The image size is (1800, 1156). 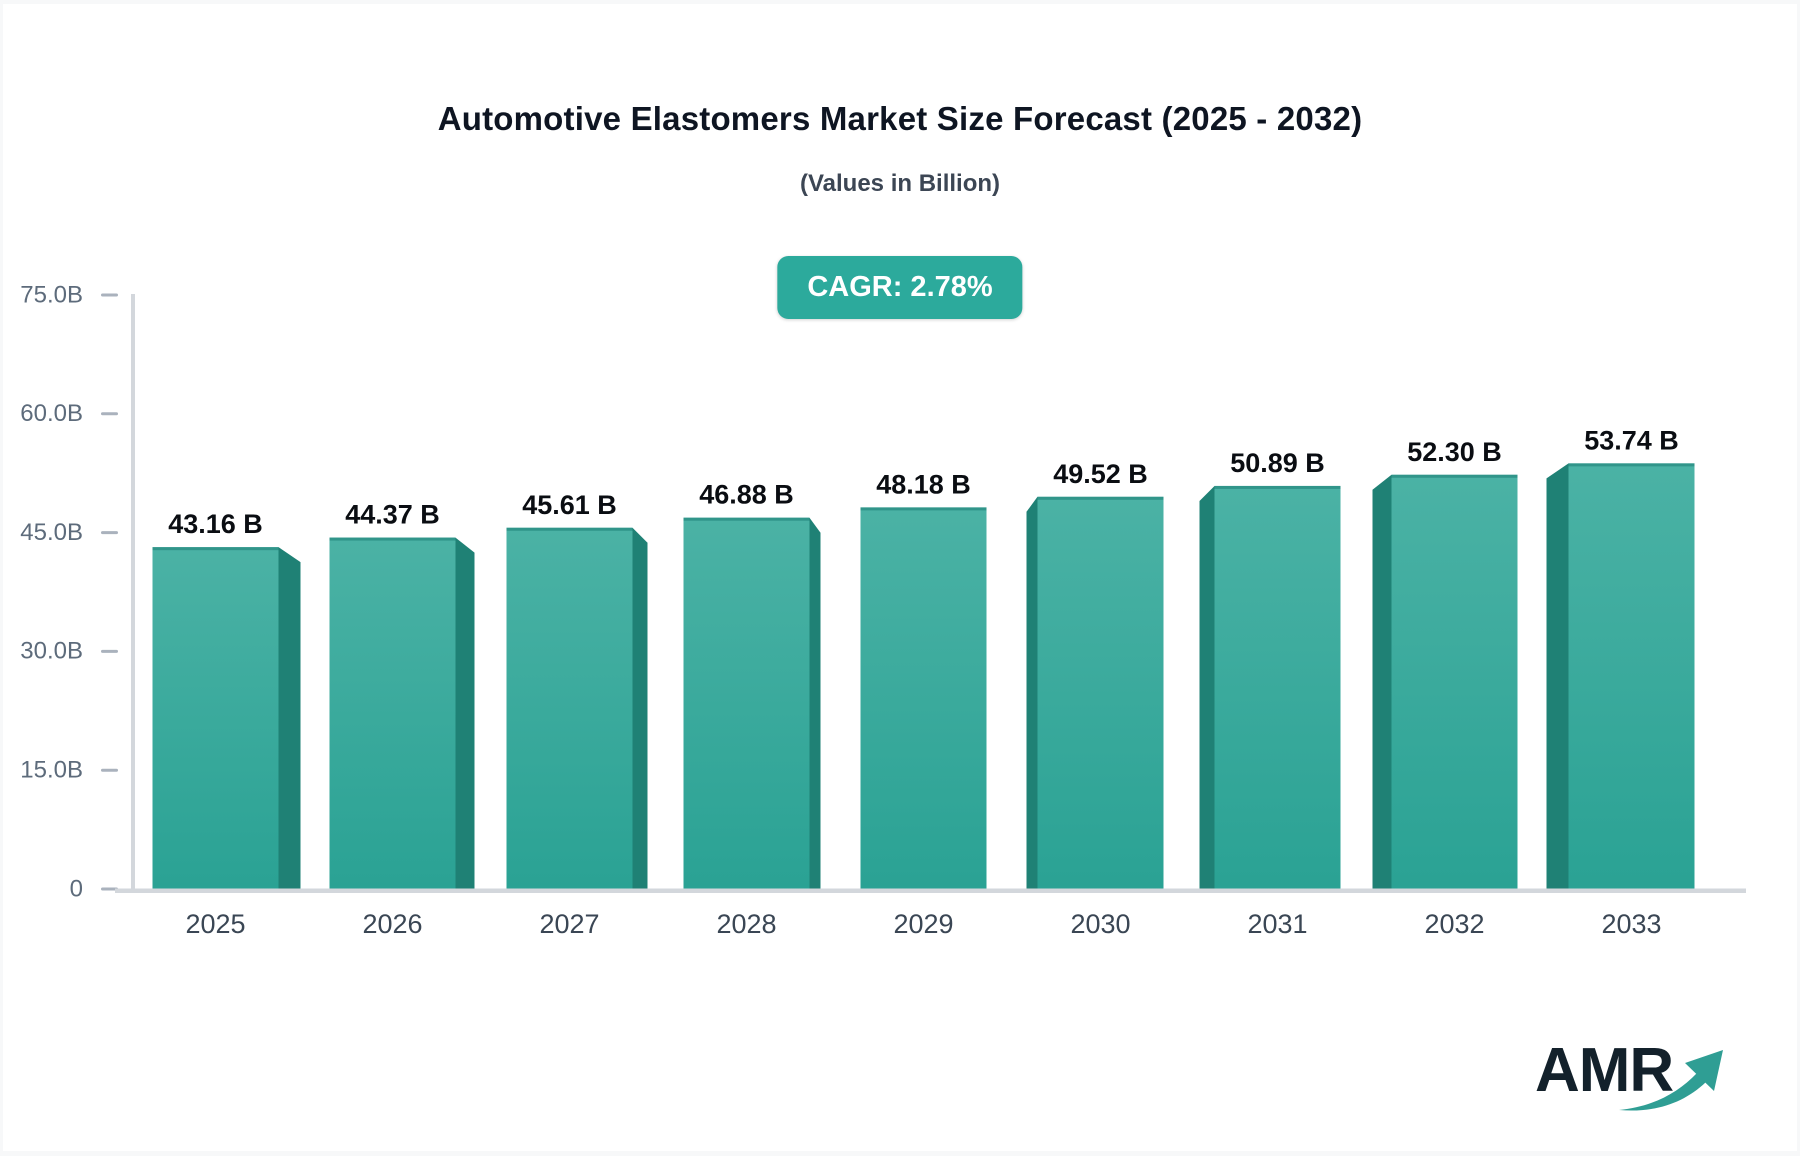 I want to click on bar-2030: 49.52 B, so click(x=1095, y=674).